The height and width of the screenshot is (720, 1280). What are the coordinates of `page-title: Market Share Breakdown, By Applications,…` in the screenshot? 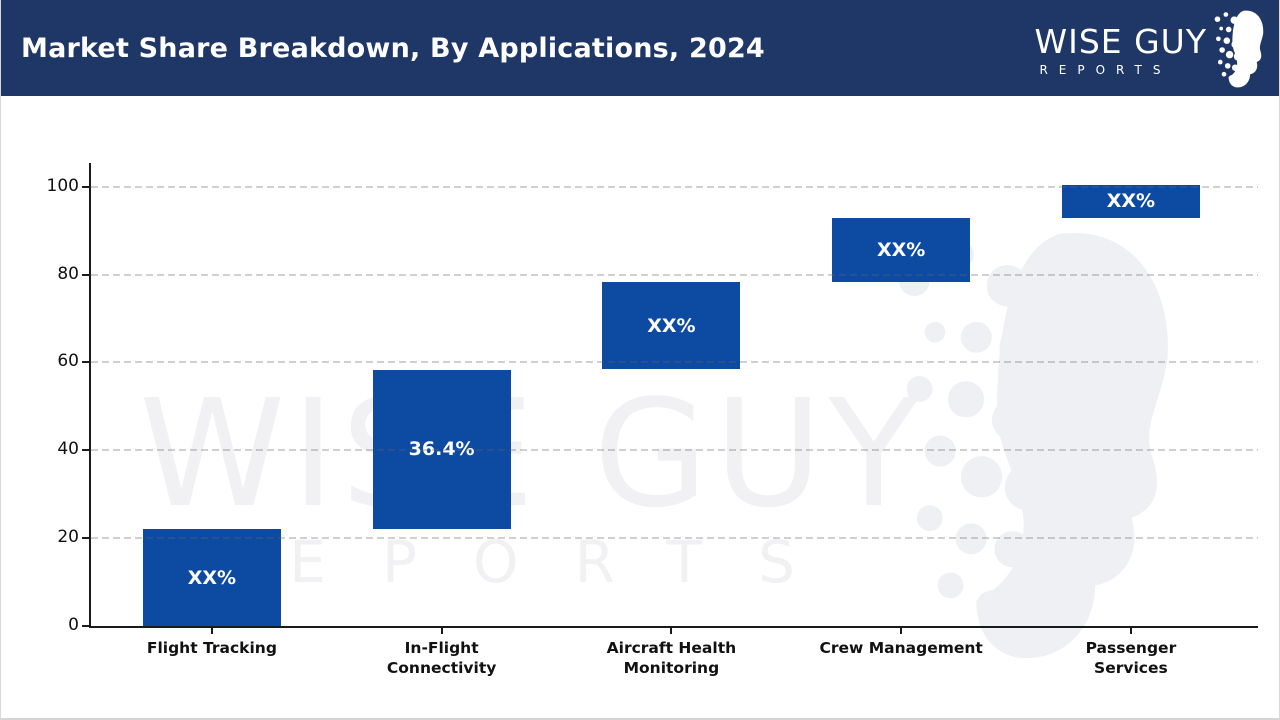 It's located at (393, 48).